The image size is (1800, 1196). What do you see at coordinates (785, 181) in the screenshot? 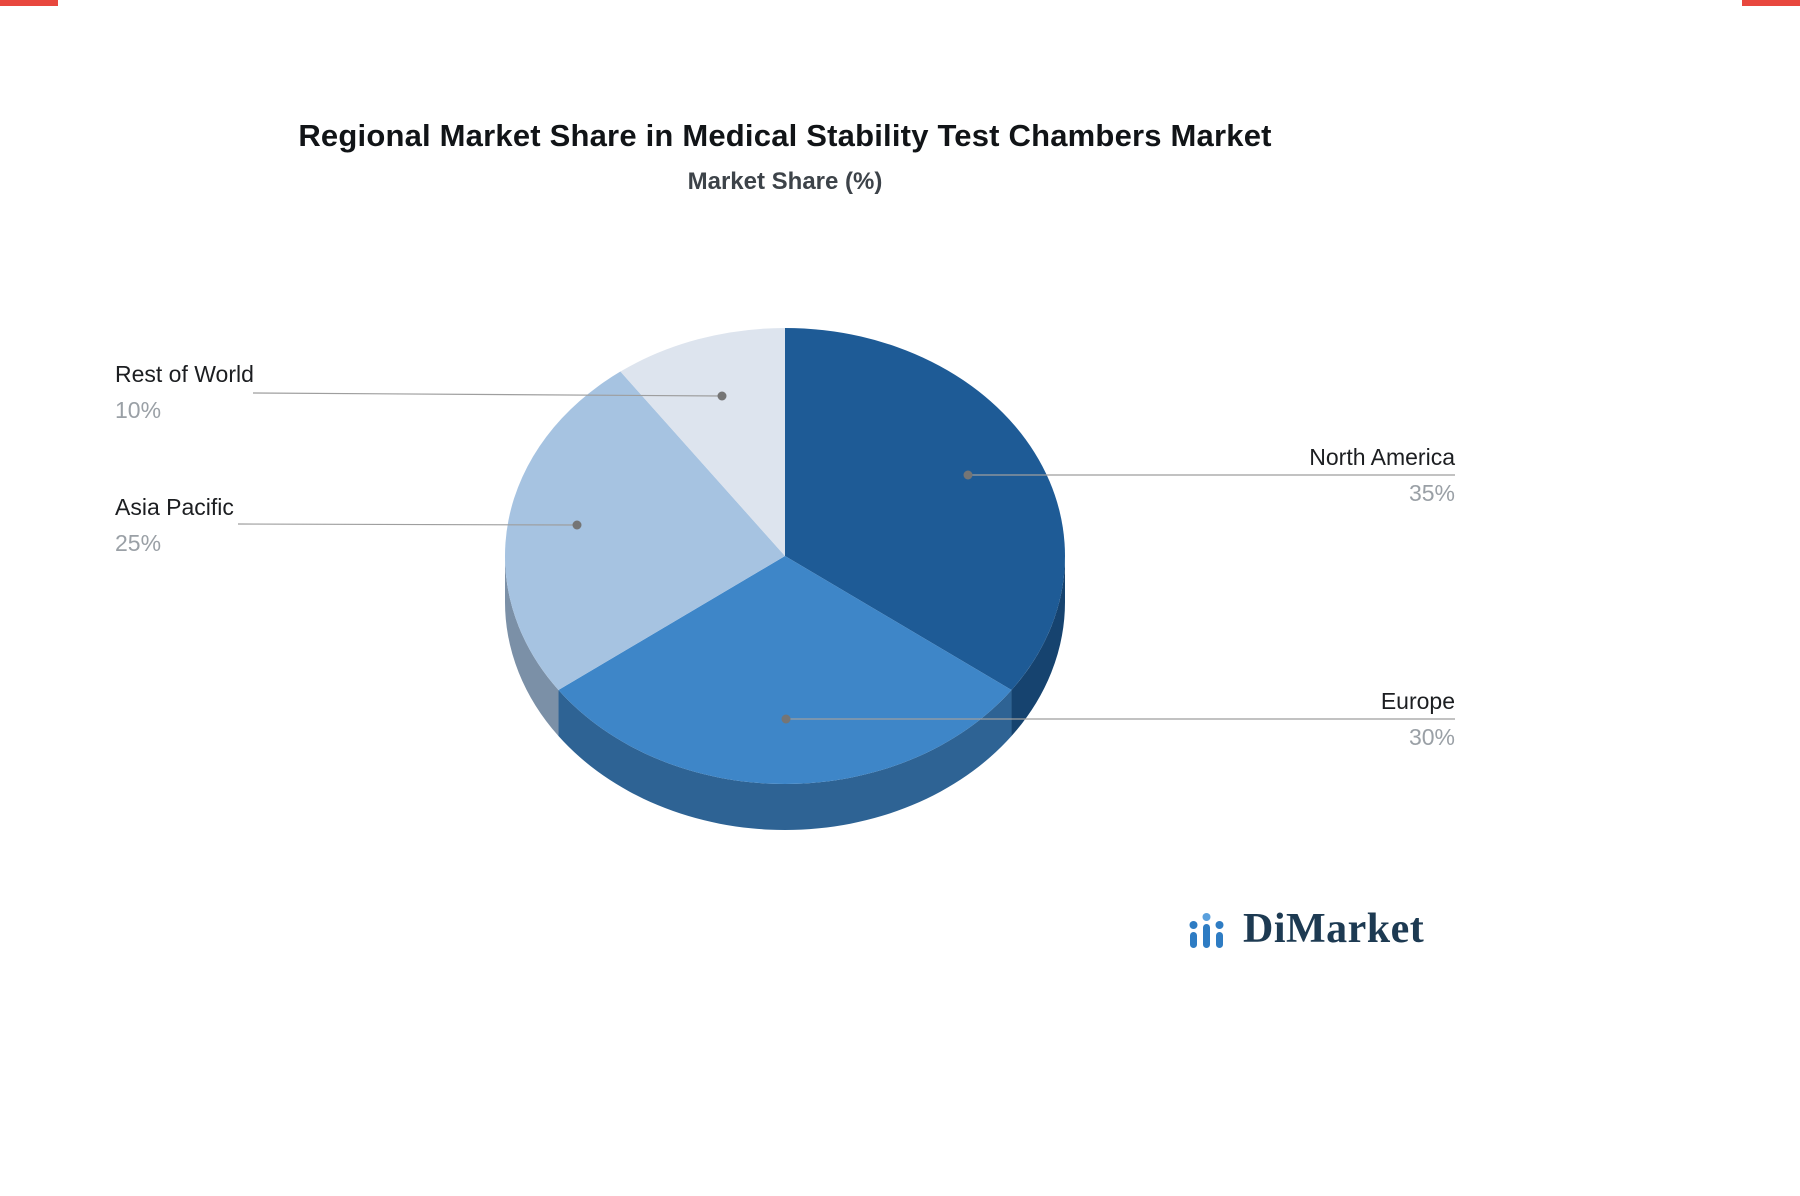
I see `chart-subtitle: Market Share (%)` at bounding box center [785, 181].